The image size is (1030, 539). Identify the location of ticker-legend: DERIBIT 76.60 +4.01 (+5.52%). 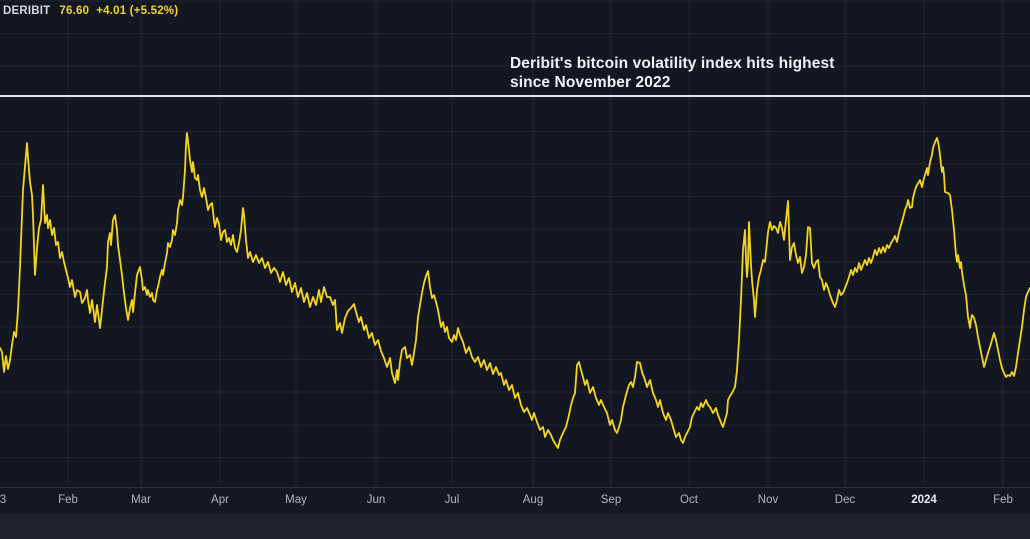
(90, 11).